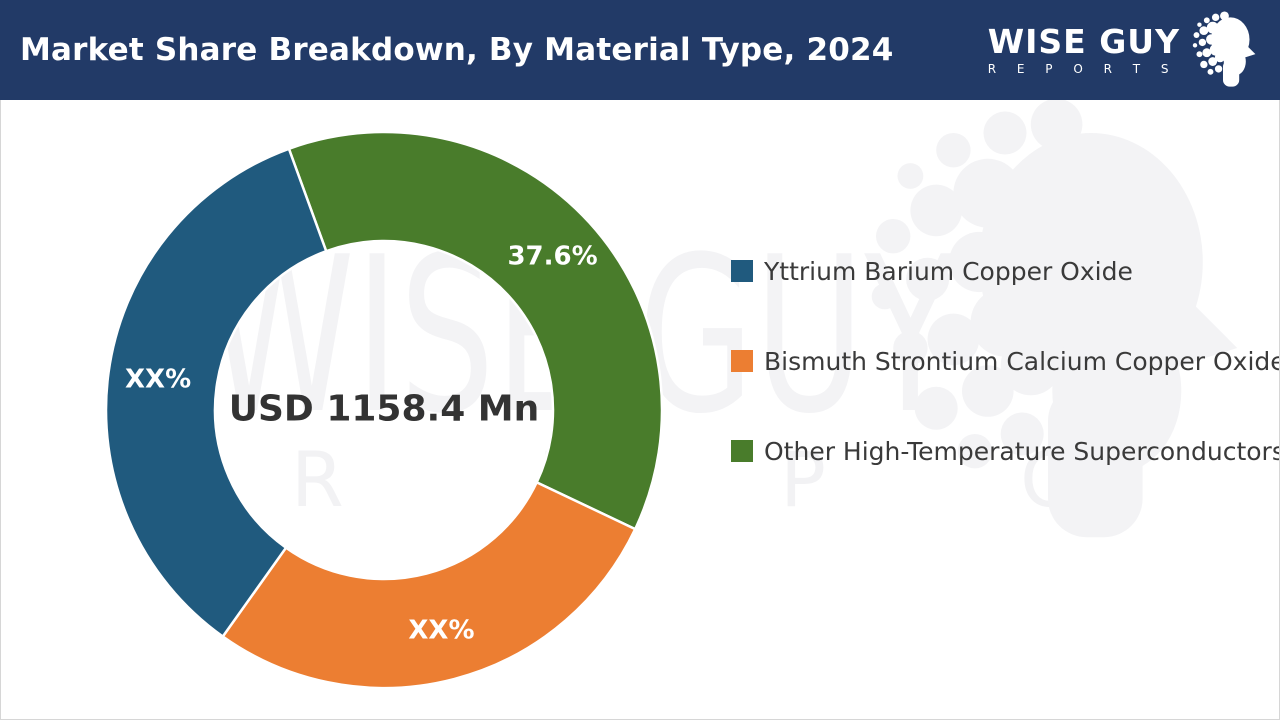 Image resolution: width=1280 pixels, height=720 pixels. What do you see at coordinates (1022, 361) in the screenshot?
I see `legend-label: Bismuth Strontium Calcium Copper Oxide` at bounding box center [1022, 361].